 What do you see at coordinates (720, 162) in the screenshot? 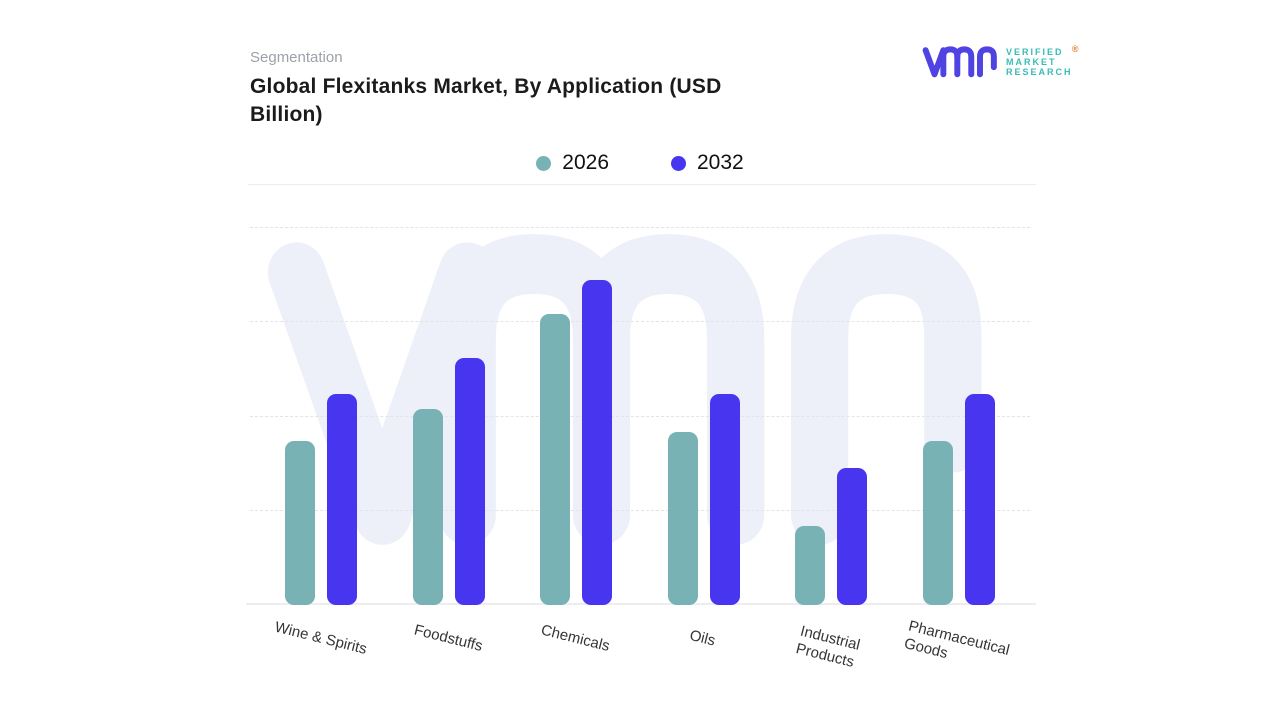
I see `legend-label-2032: 2032` at bounding box center [720, 162].